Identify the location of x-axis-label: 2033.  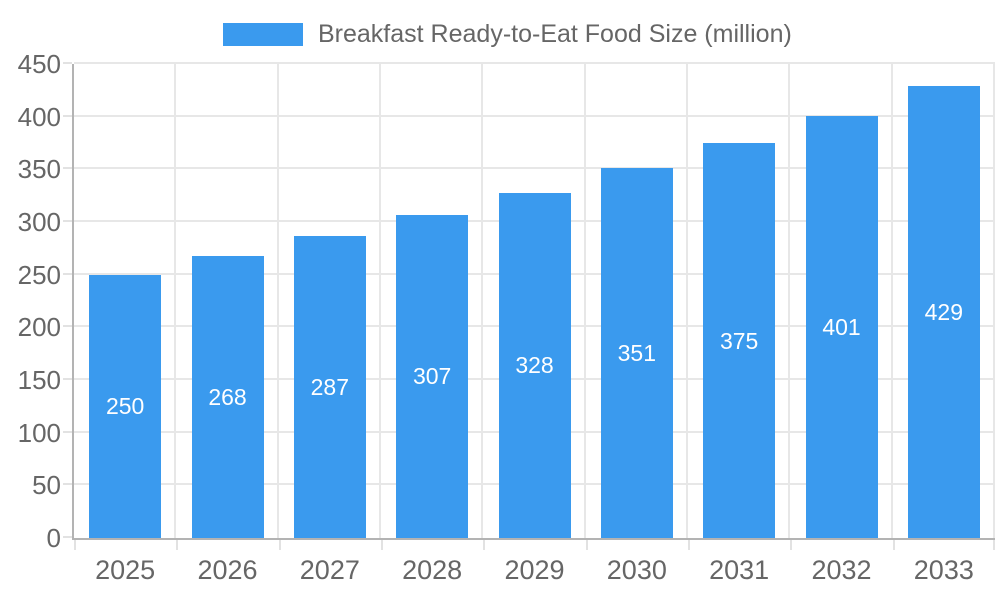
(943, 570).